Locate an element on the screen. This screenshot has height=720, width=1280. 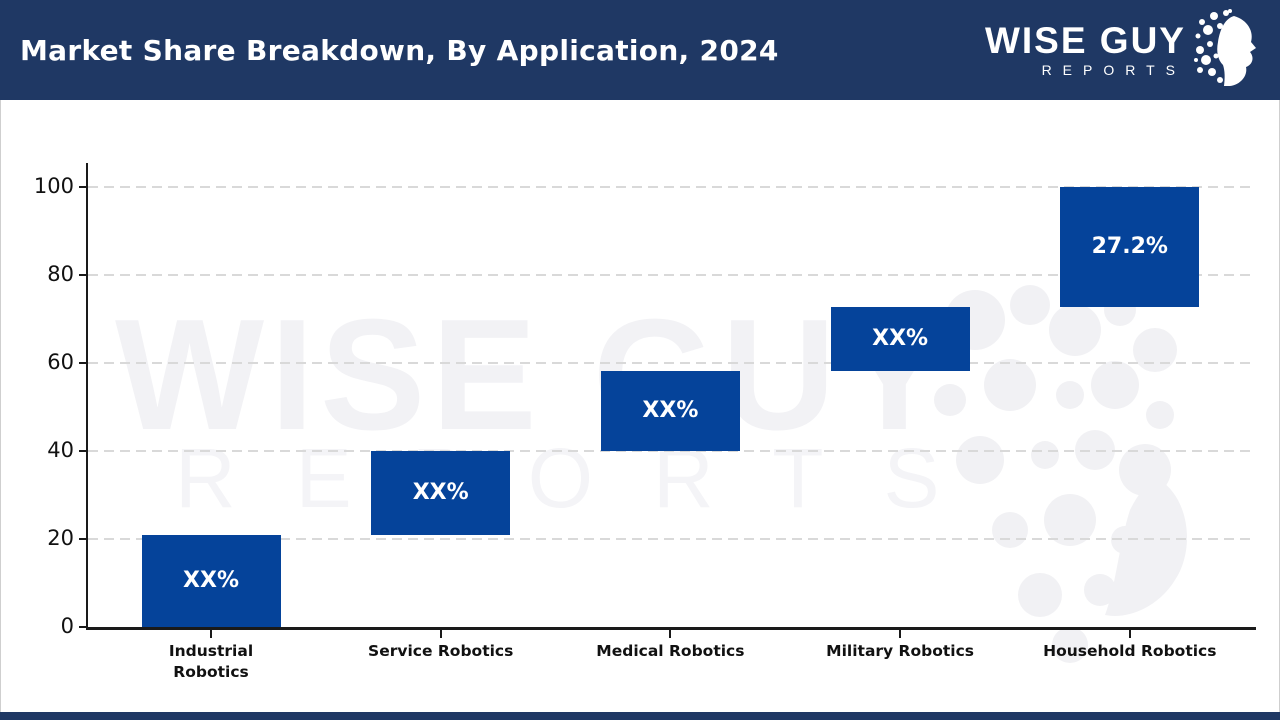
x-category-label: Service Robotics is located at coordinates (441, 651).